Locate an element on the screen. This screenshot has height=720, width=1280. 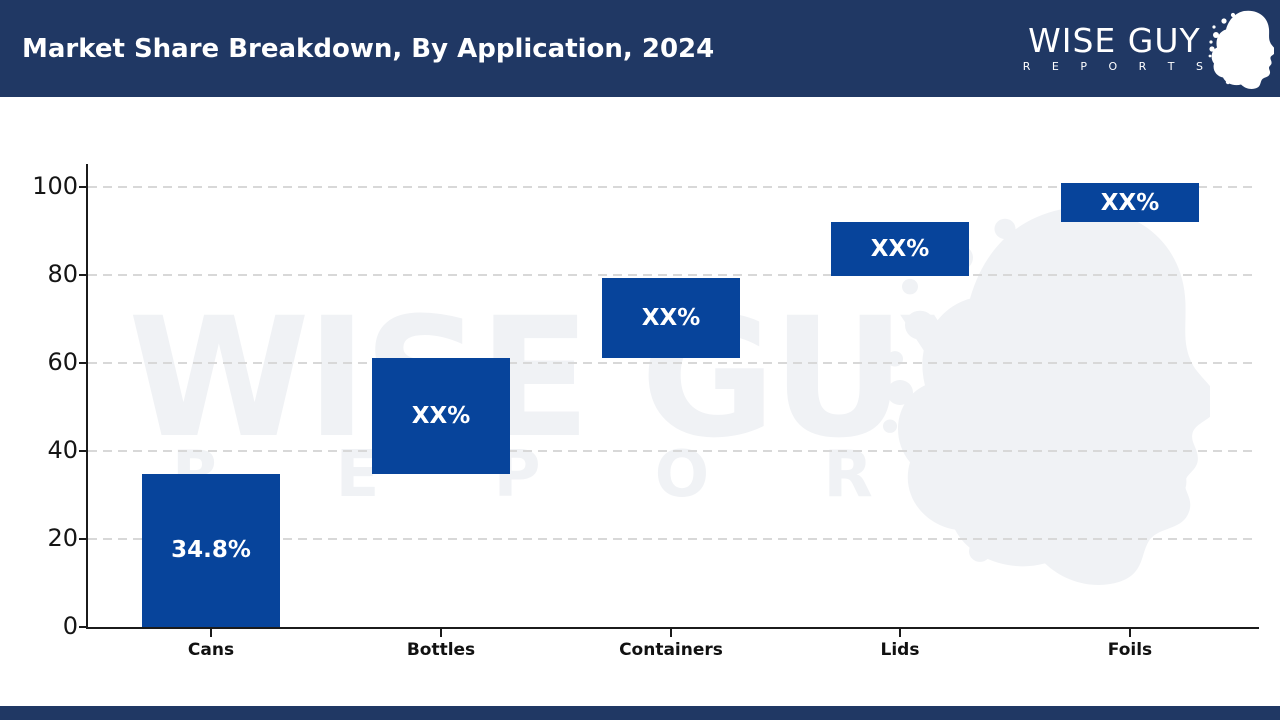
logo-subtitle: R E P O R T S is located at coordinates (1117, 67).